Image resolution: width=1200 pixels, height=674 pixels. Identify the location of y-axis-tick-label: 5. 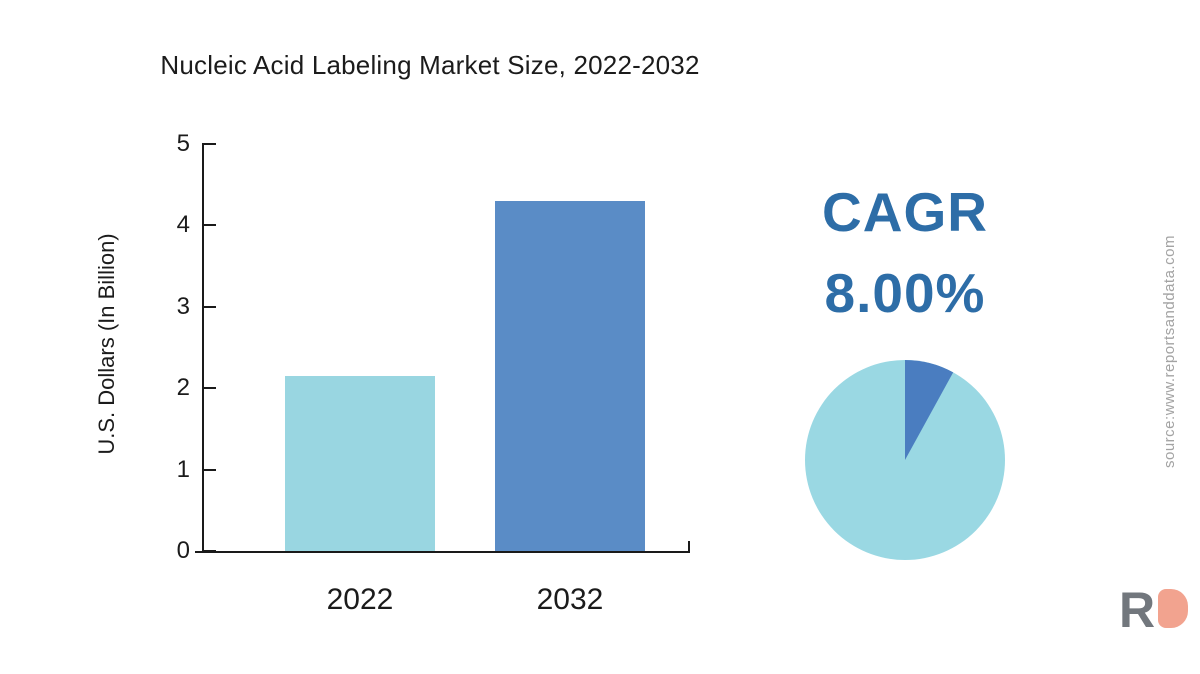
(183, 143).